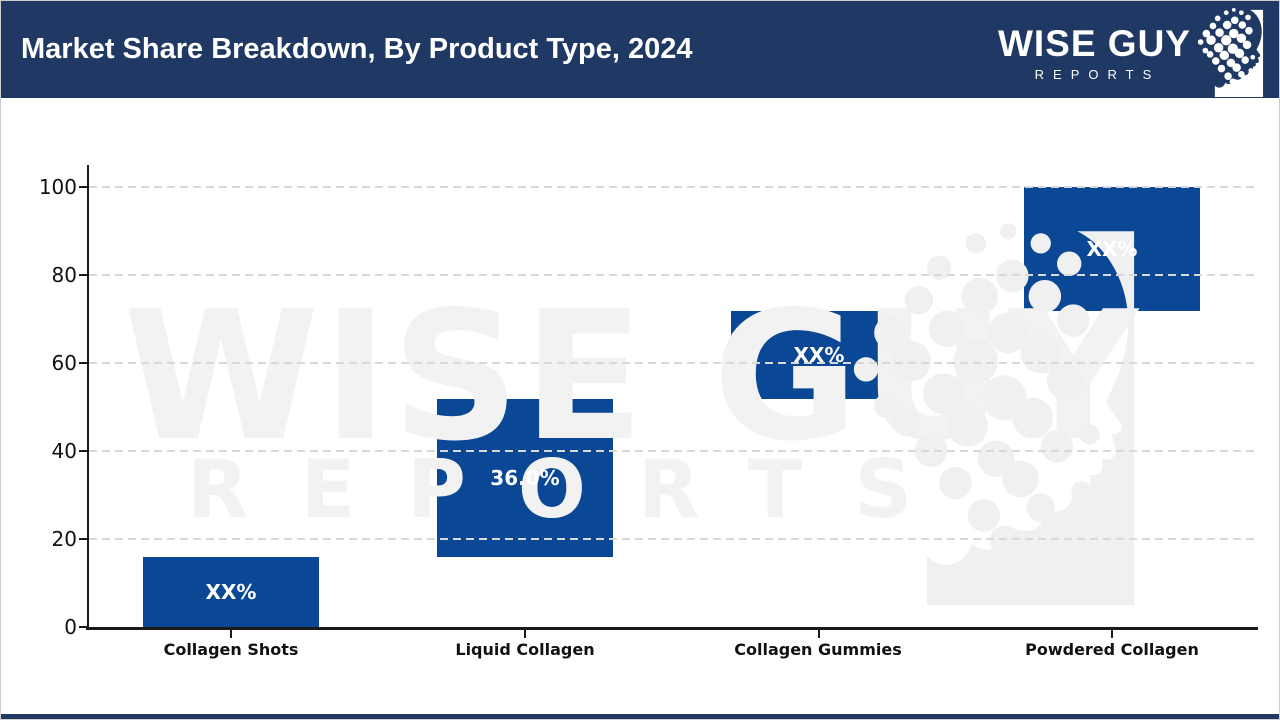  Describe the element at coordinates (70, 627) in the screenshot. I see `y-tick-label: 0` at that location.